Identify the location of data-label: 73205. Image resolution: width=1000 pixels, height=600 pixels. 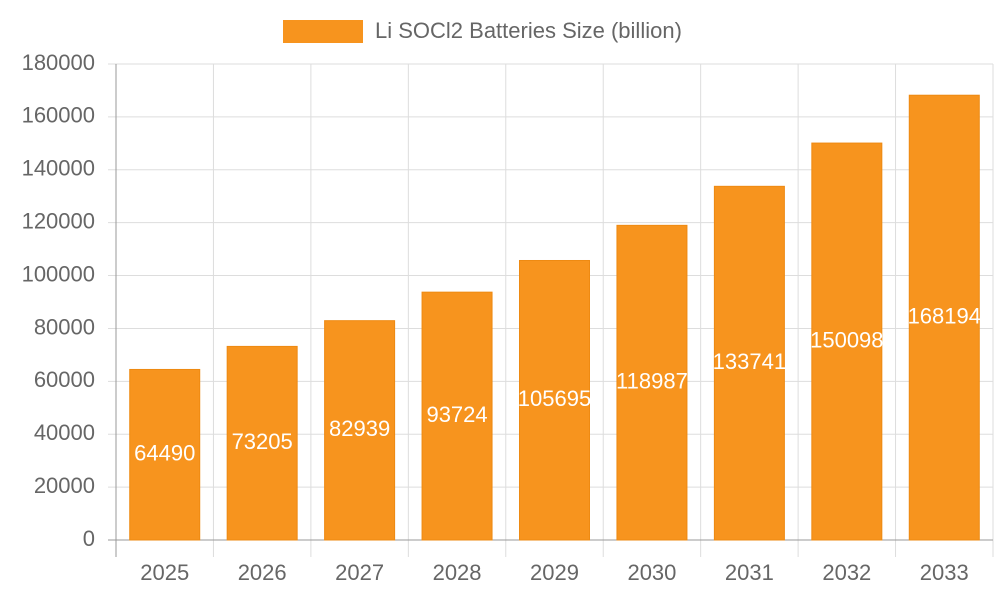
(262, 441).